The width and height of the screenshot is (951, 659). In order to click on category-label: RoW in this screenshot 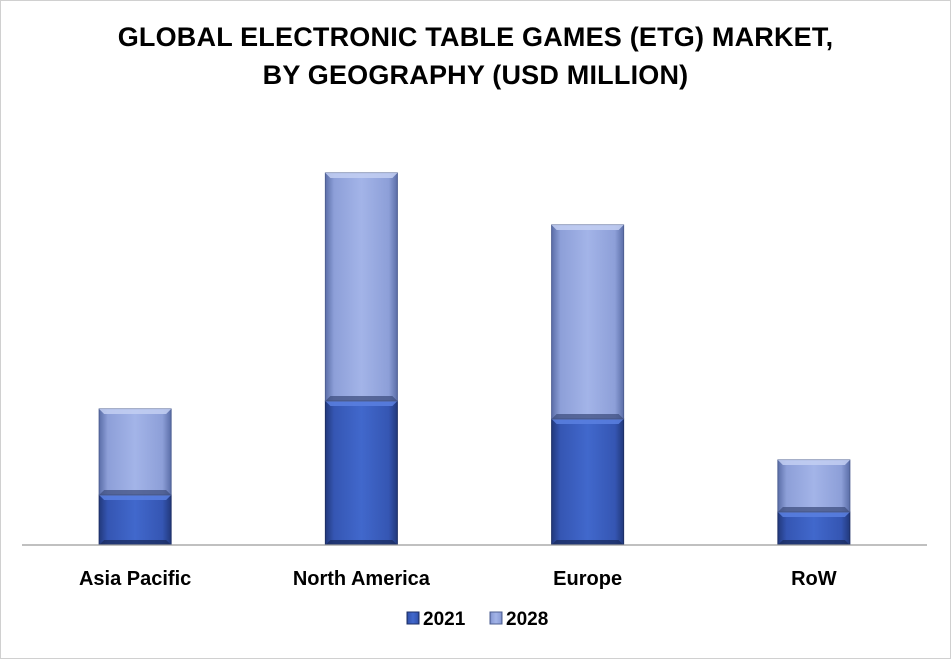, I will do `click(814, 579)`.